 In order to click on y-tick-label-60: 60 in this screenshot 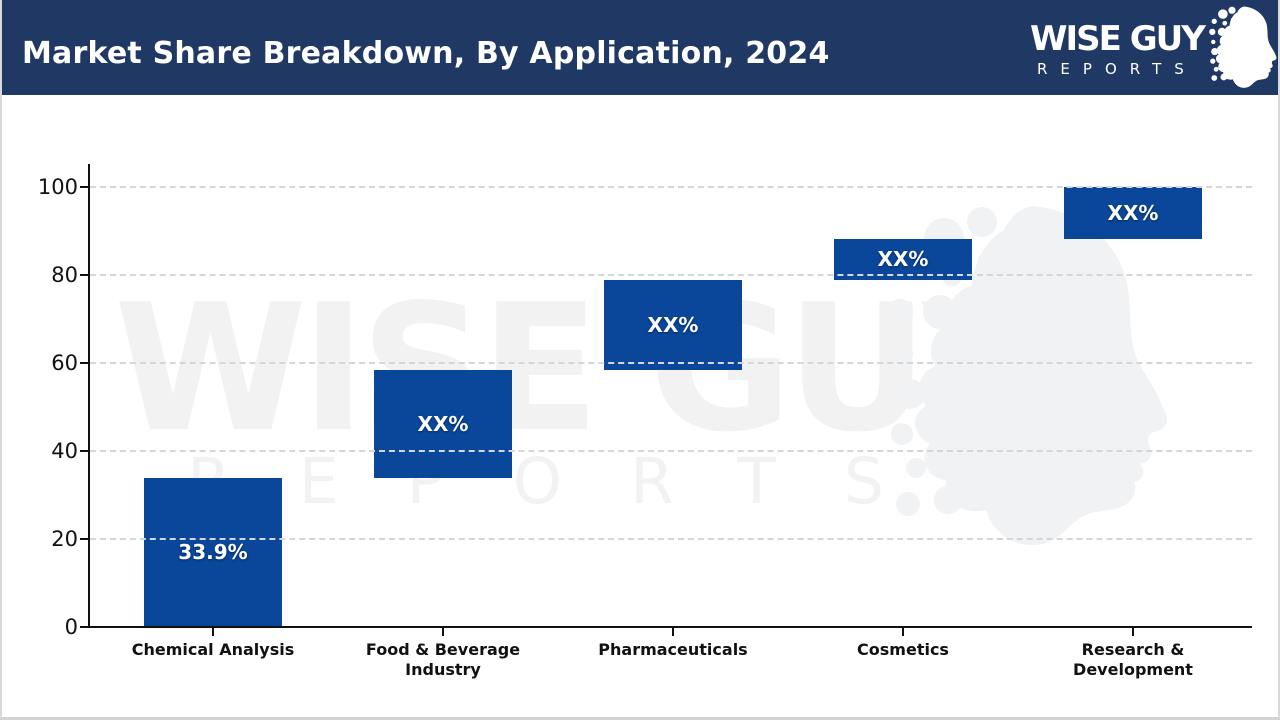, I will do `click(64, 363)`.